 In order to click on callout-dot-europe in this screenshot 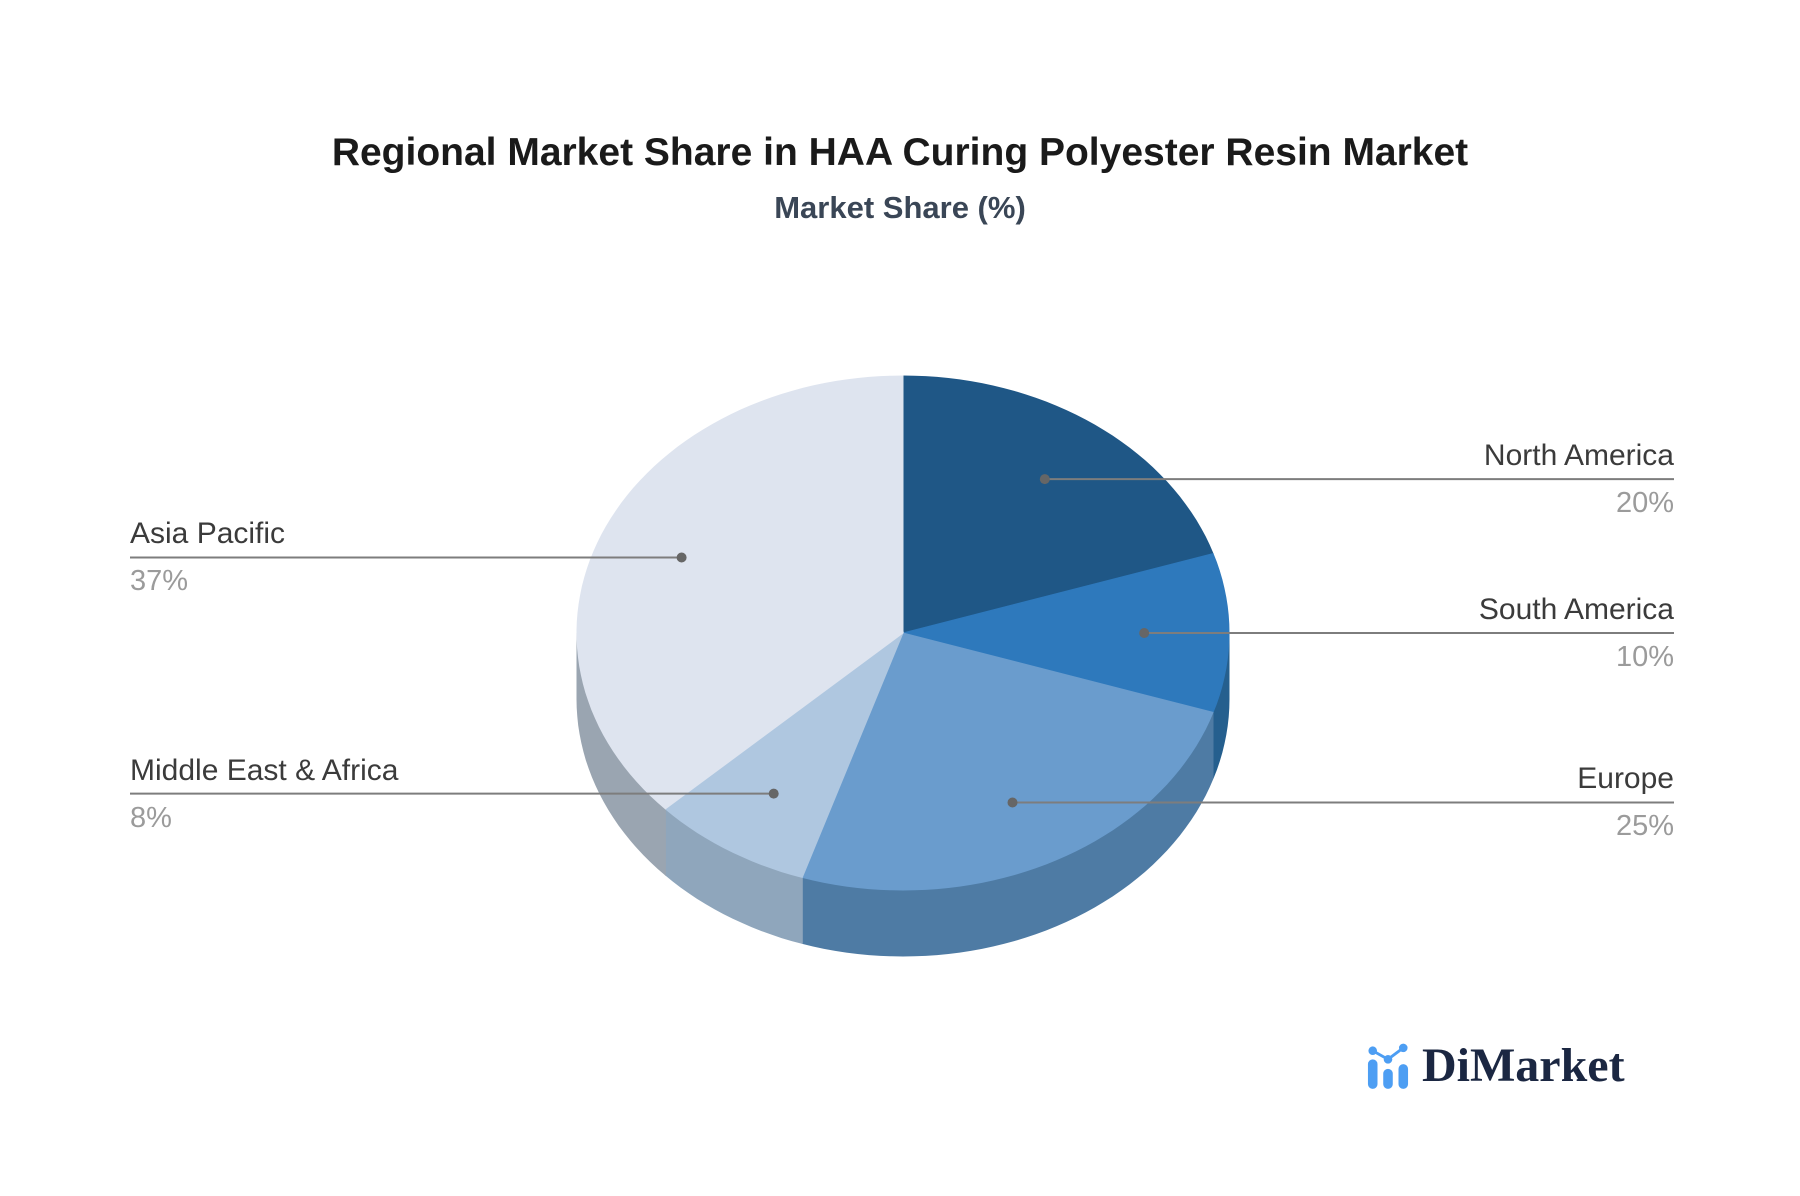, I will do `click(1012, 802)`.